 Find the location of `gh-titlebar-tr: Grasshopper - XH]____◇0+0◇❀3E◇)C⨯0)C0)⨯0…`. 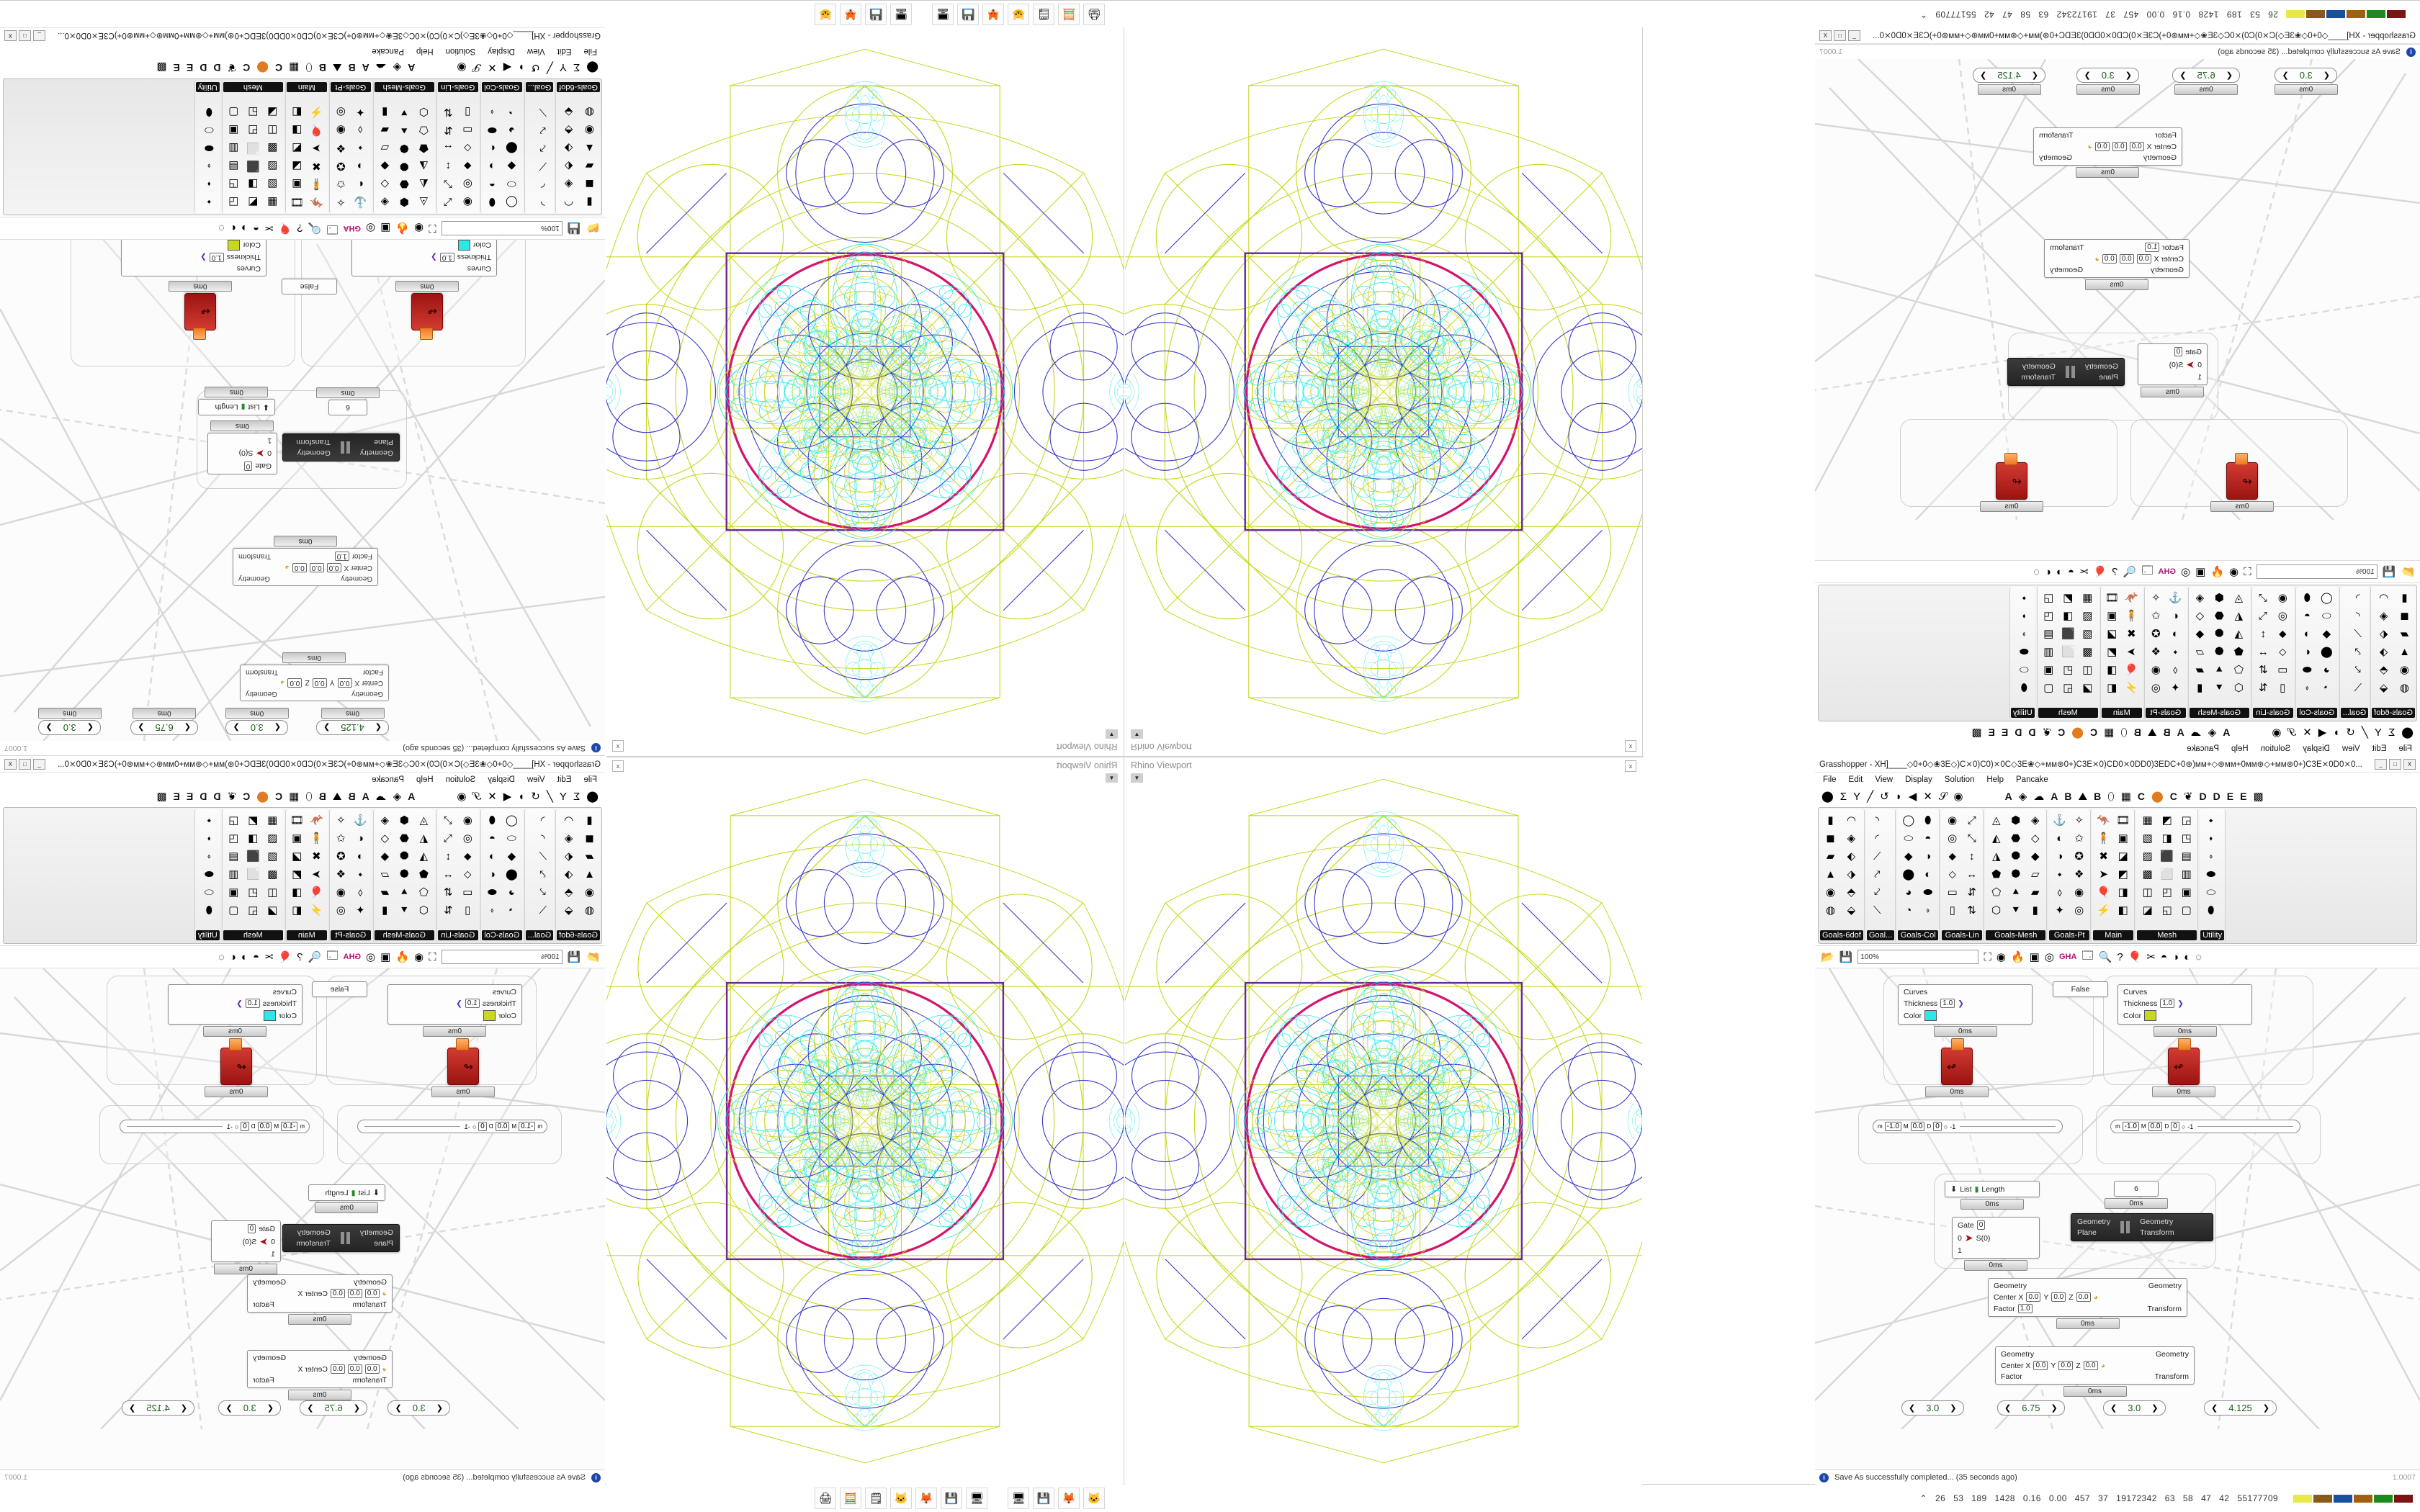

gh-titlebar-tr: Grasshopper - XH]____◇0+0◇❀3E◇)C⨯0)C0)⨯0… is located at coordinates (2117, 35).